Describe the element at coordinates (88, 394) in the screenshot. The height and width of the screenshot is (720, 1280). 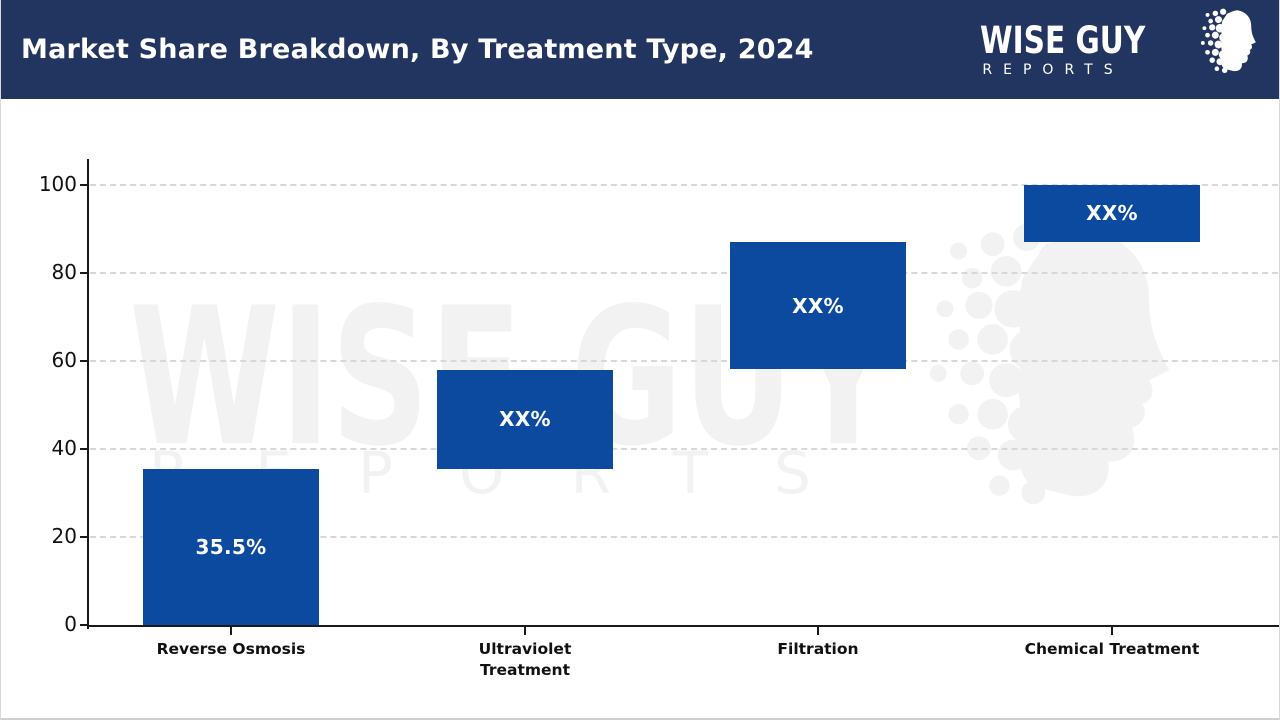
I see `y-axis-line` at that location.